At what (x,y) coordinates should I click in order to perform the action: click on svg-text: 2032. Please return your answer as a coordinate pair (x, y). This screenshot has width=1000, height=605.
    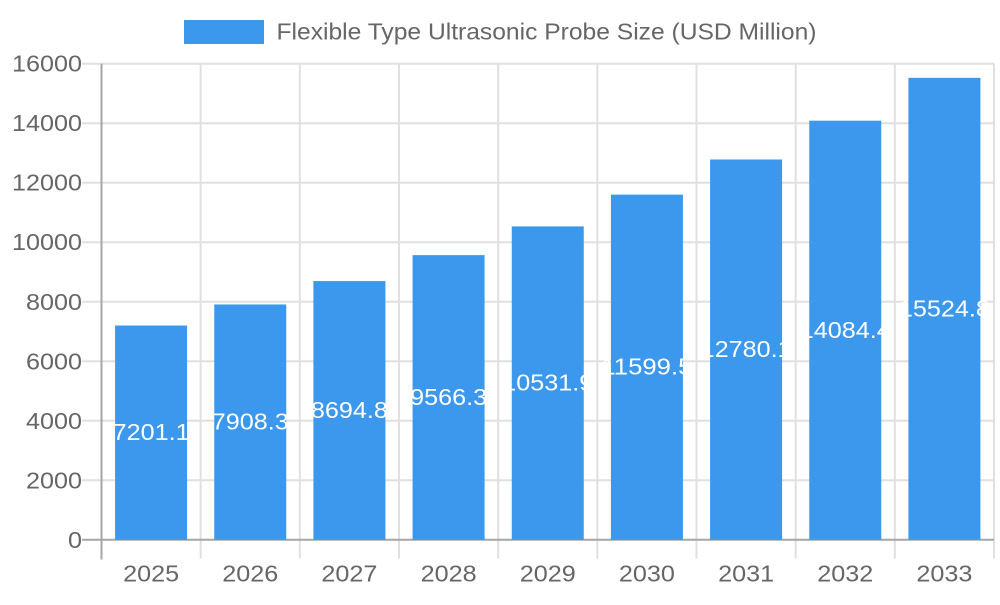
    Looking at the image, I should click on (845, 573).